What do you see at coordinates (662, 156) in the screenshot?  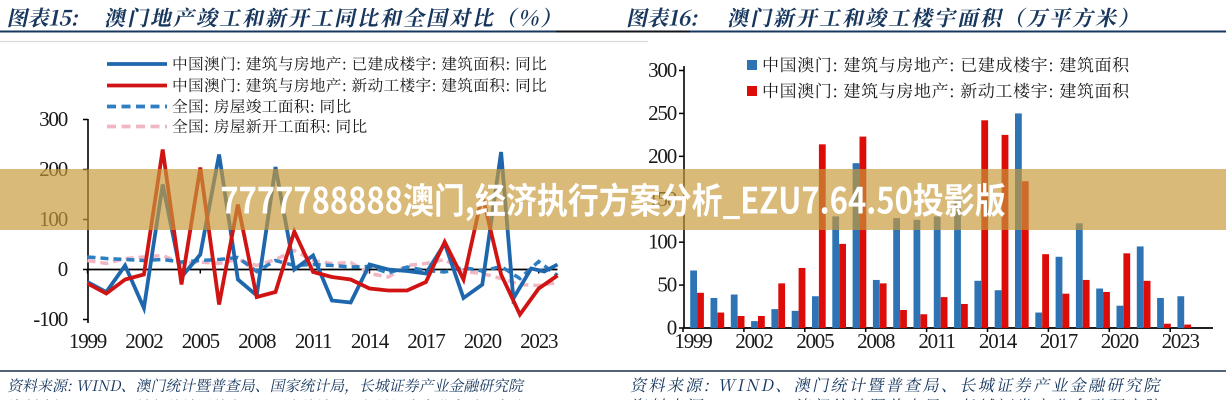 I see `svg-text: 200` at bounding box center [662, 156].